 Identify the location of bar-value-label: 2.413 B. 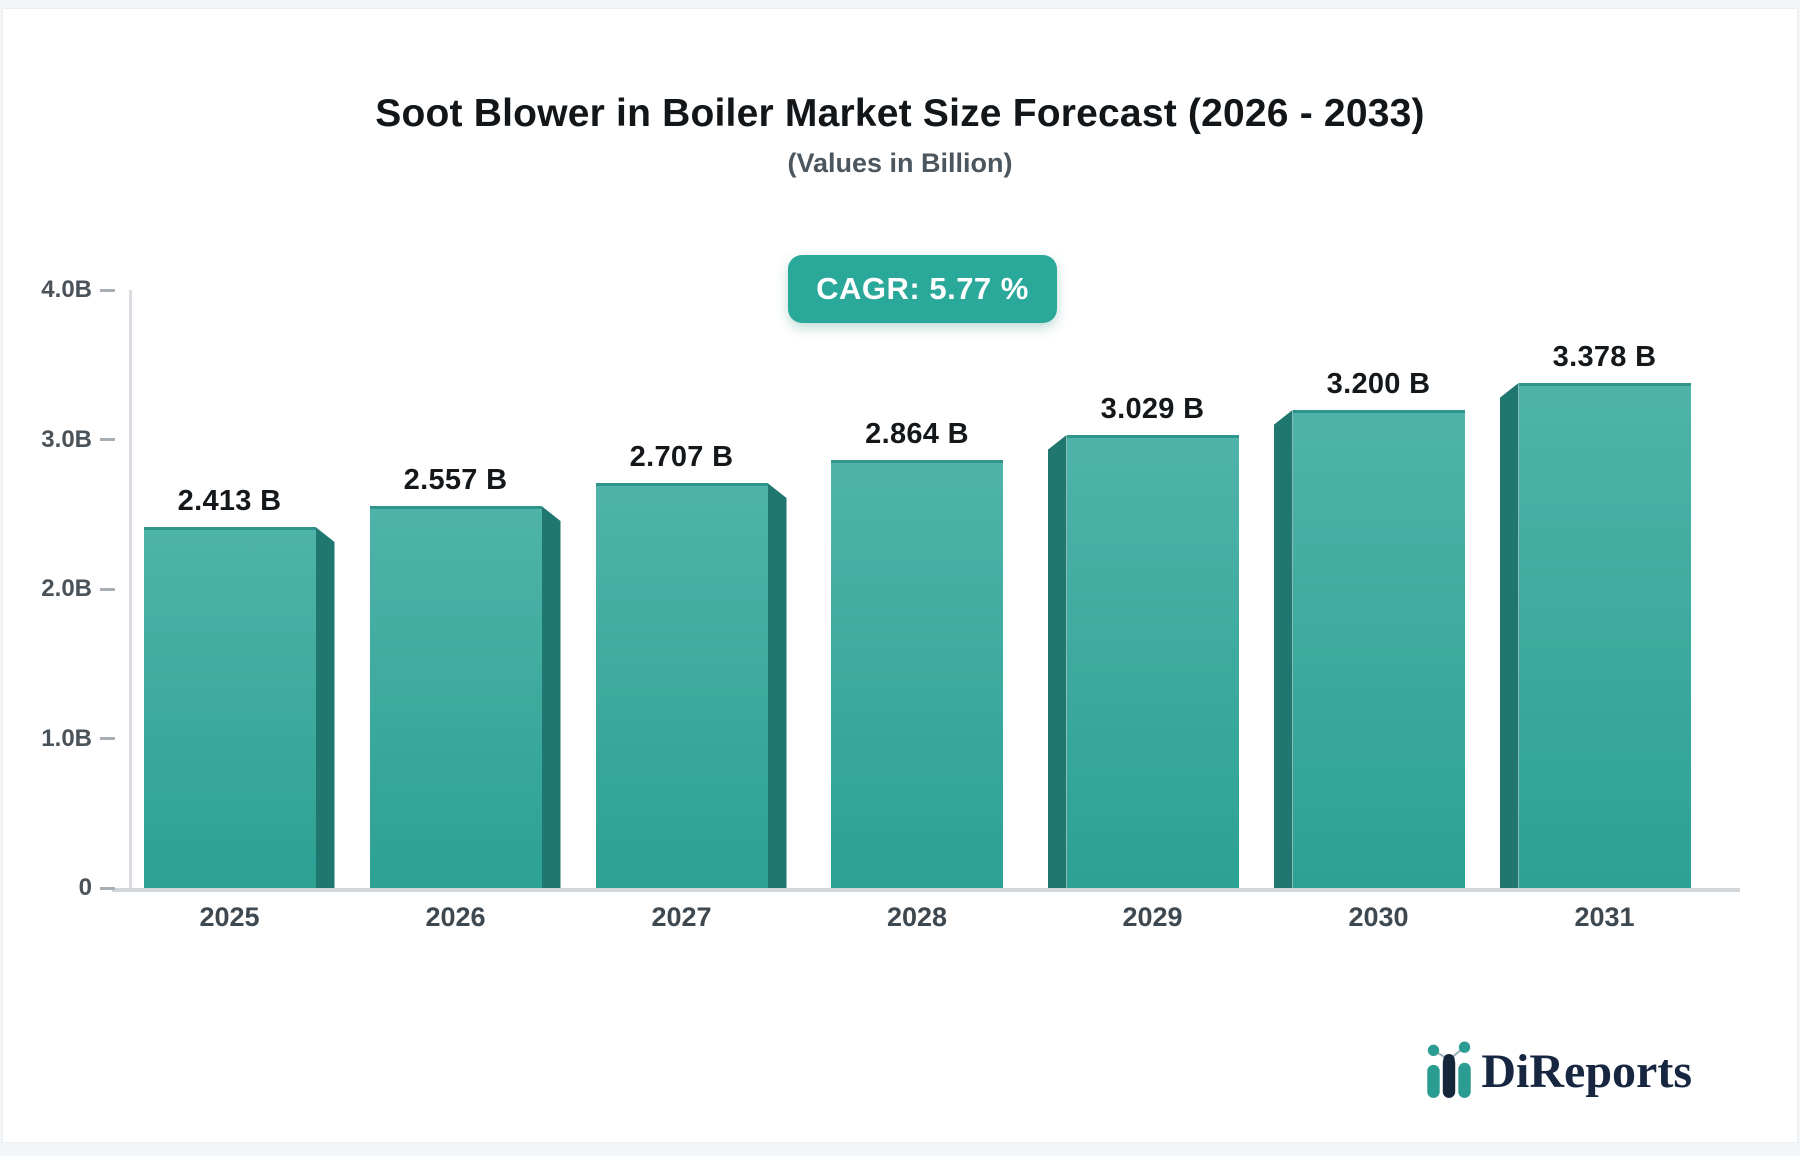
(229, 501).